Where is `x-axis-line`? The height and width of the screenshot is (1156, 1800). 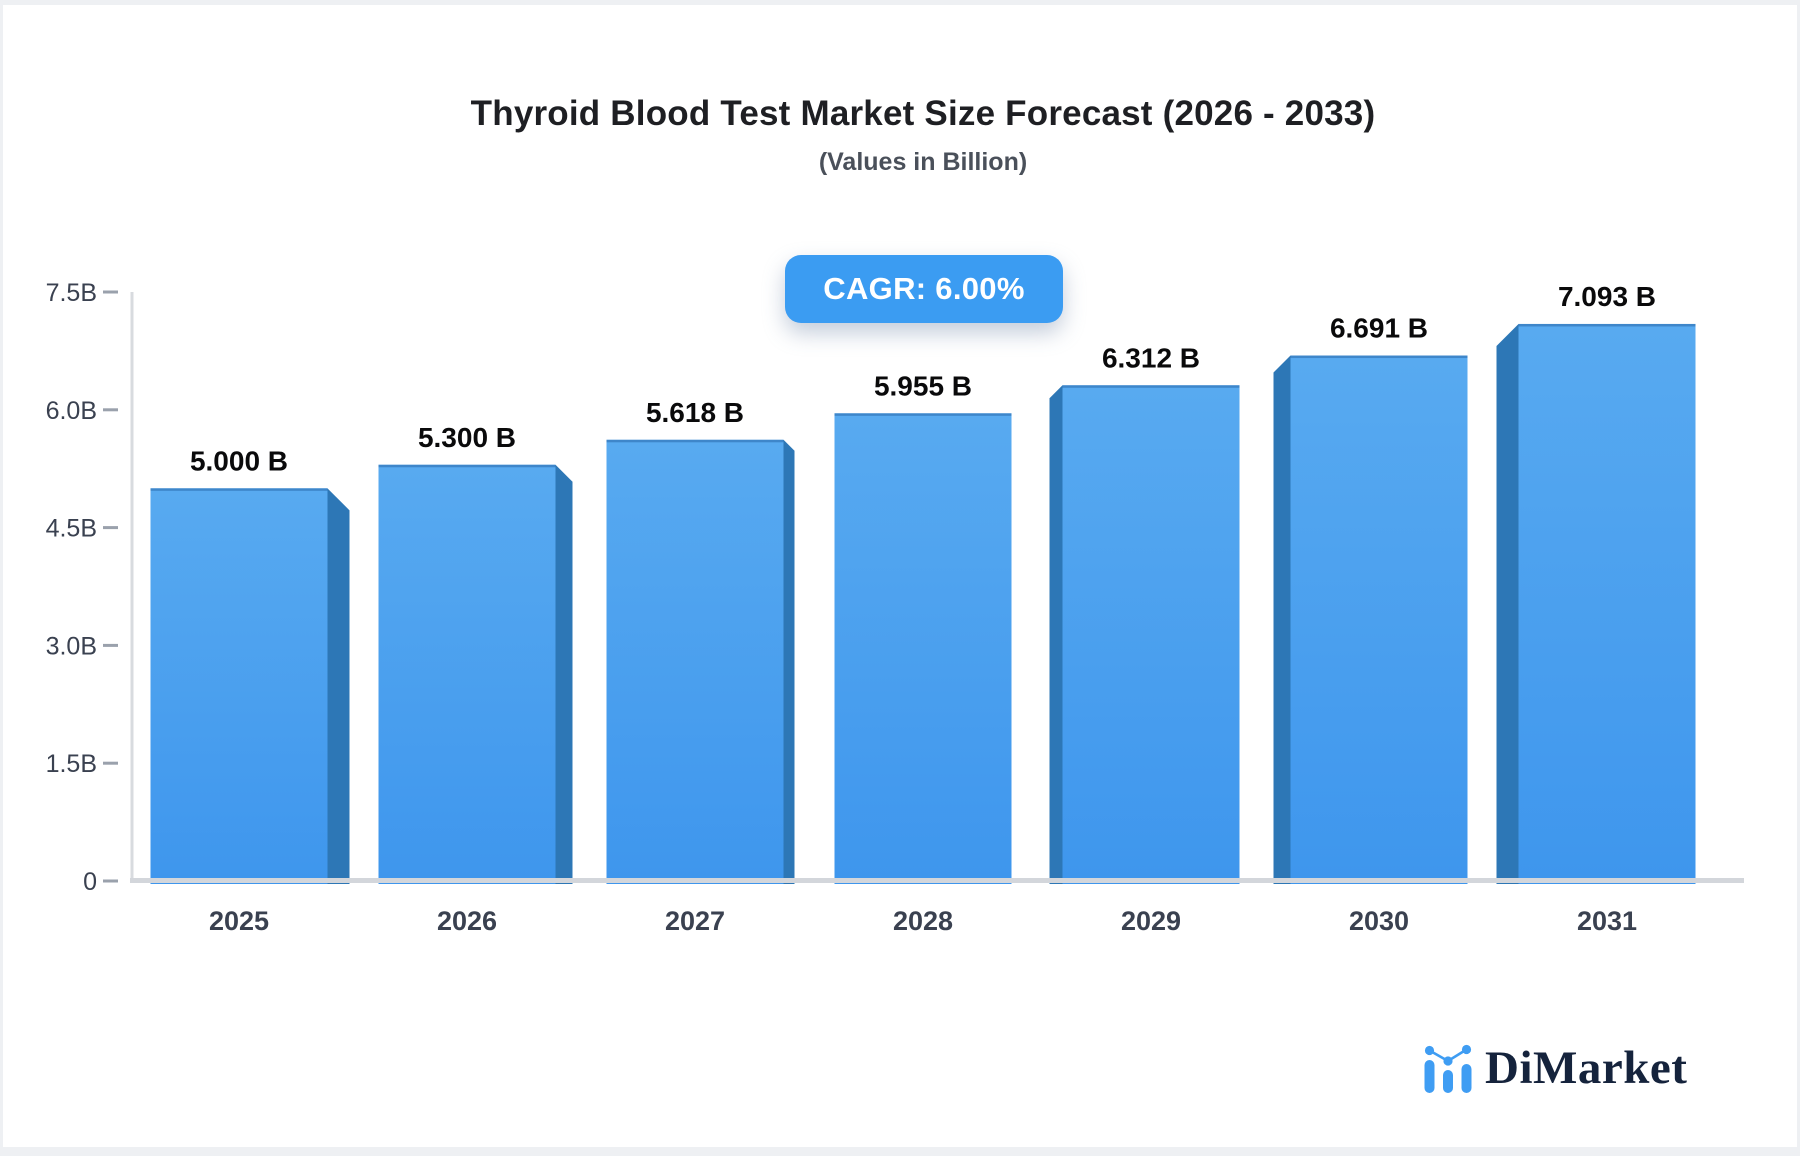 x-axis-line is located at coordinates (937, 880).